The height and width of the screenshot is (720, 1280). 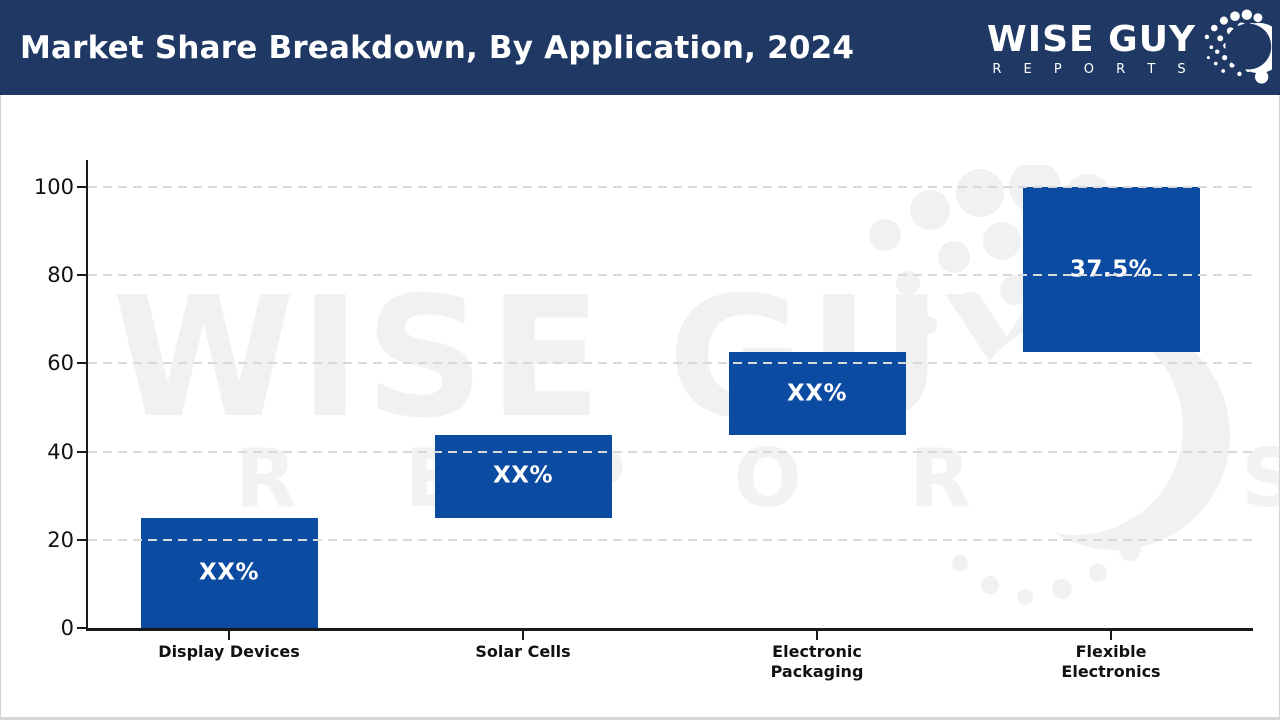 I want to click on x-tick-display-devices, so click(x=229, y=635).